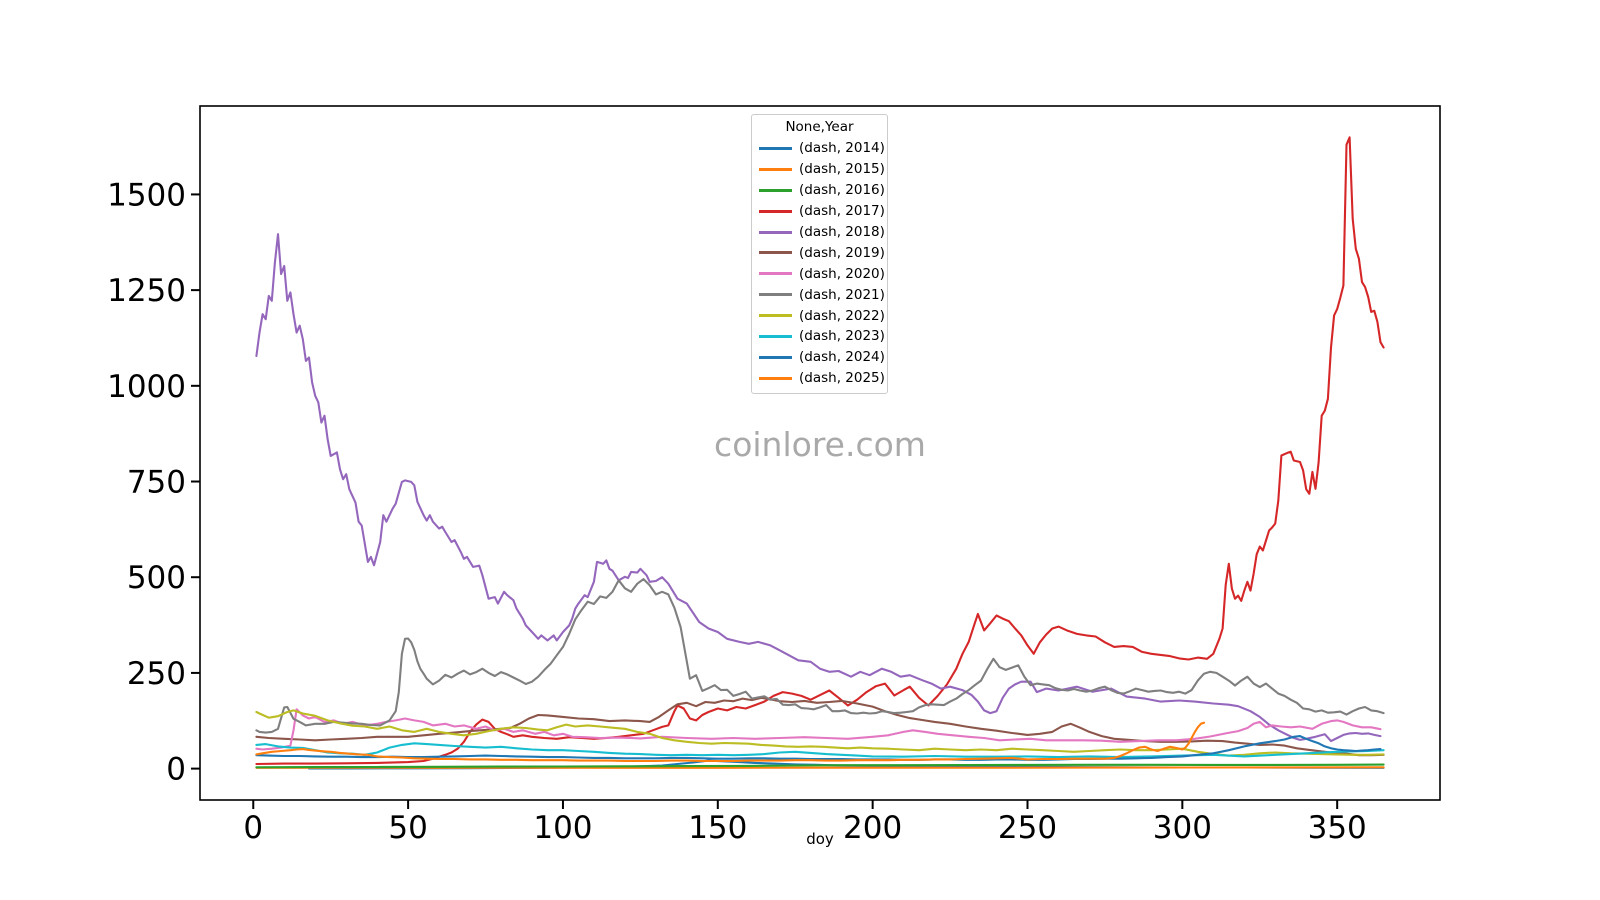 The height and width of the screenshot is (900, 1600). Describe the element at coordinates (1182, 828) in the screenshot. I see `x-tick-label: 300` at that location.